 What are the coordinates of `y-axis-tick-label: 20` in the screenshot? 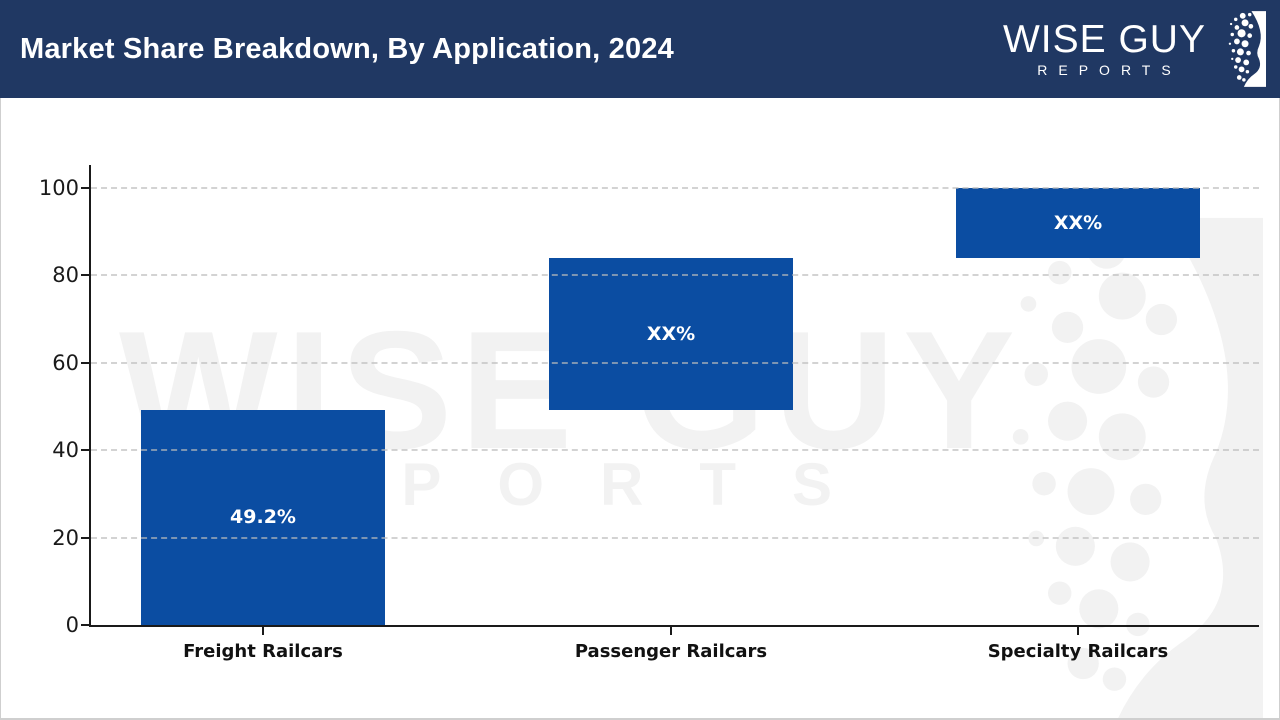 It's located at (65, 537).